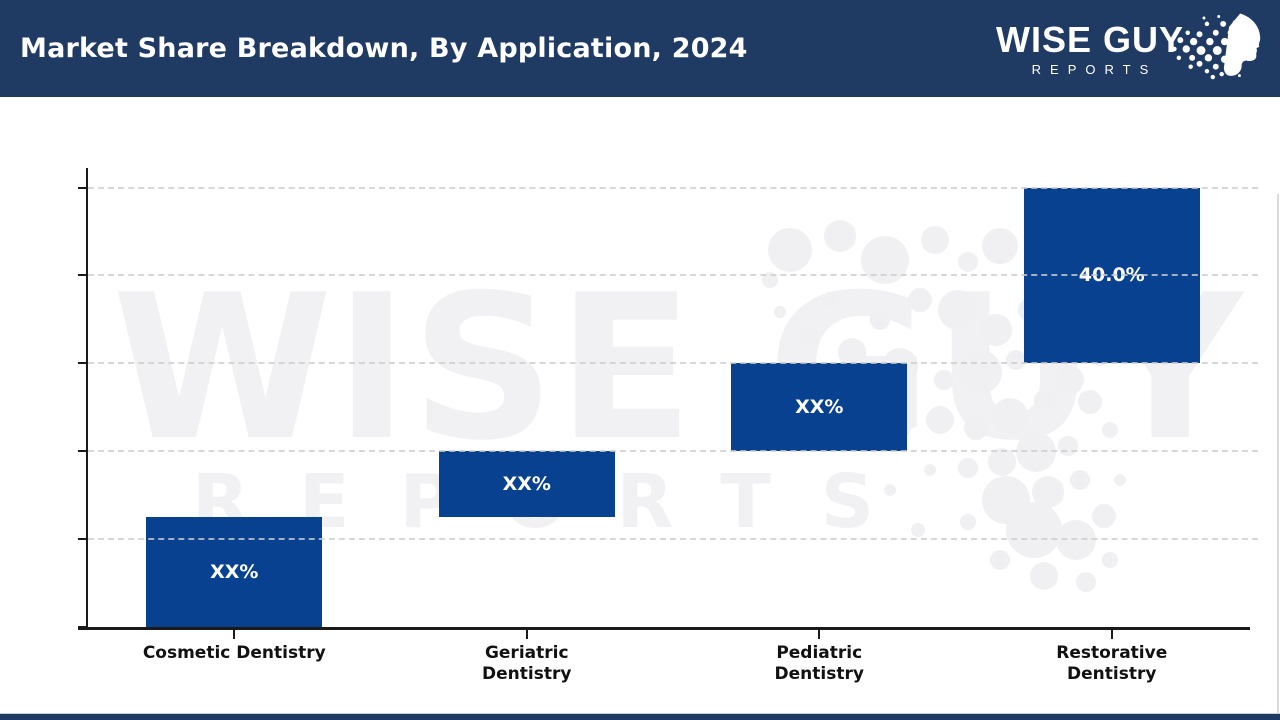  Describe the element at coordinates (1089, 39) in the screenshot. I see `logo-wordmark-line1: WISE GUY` at that location.